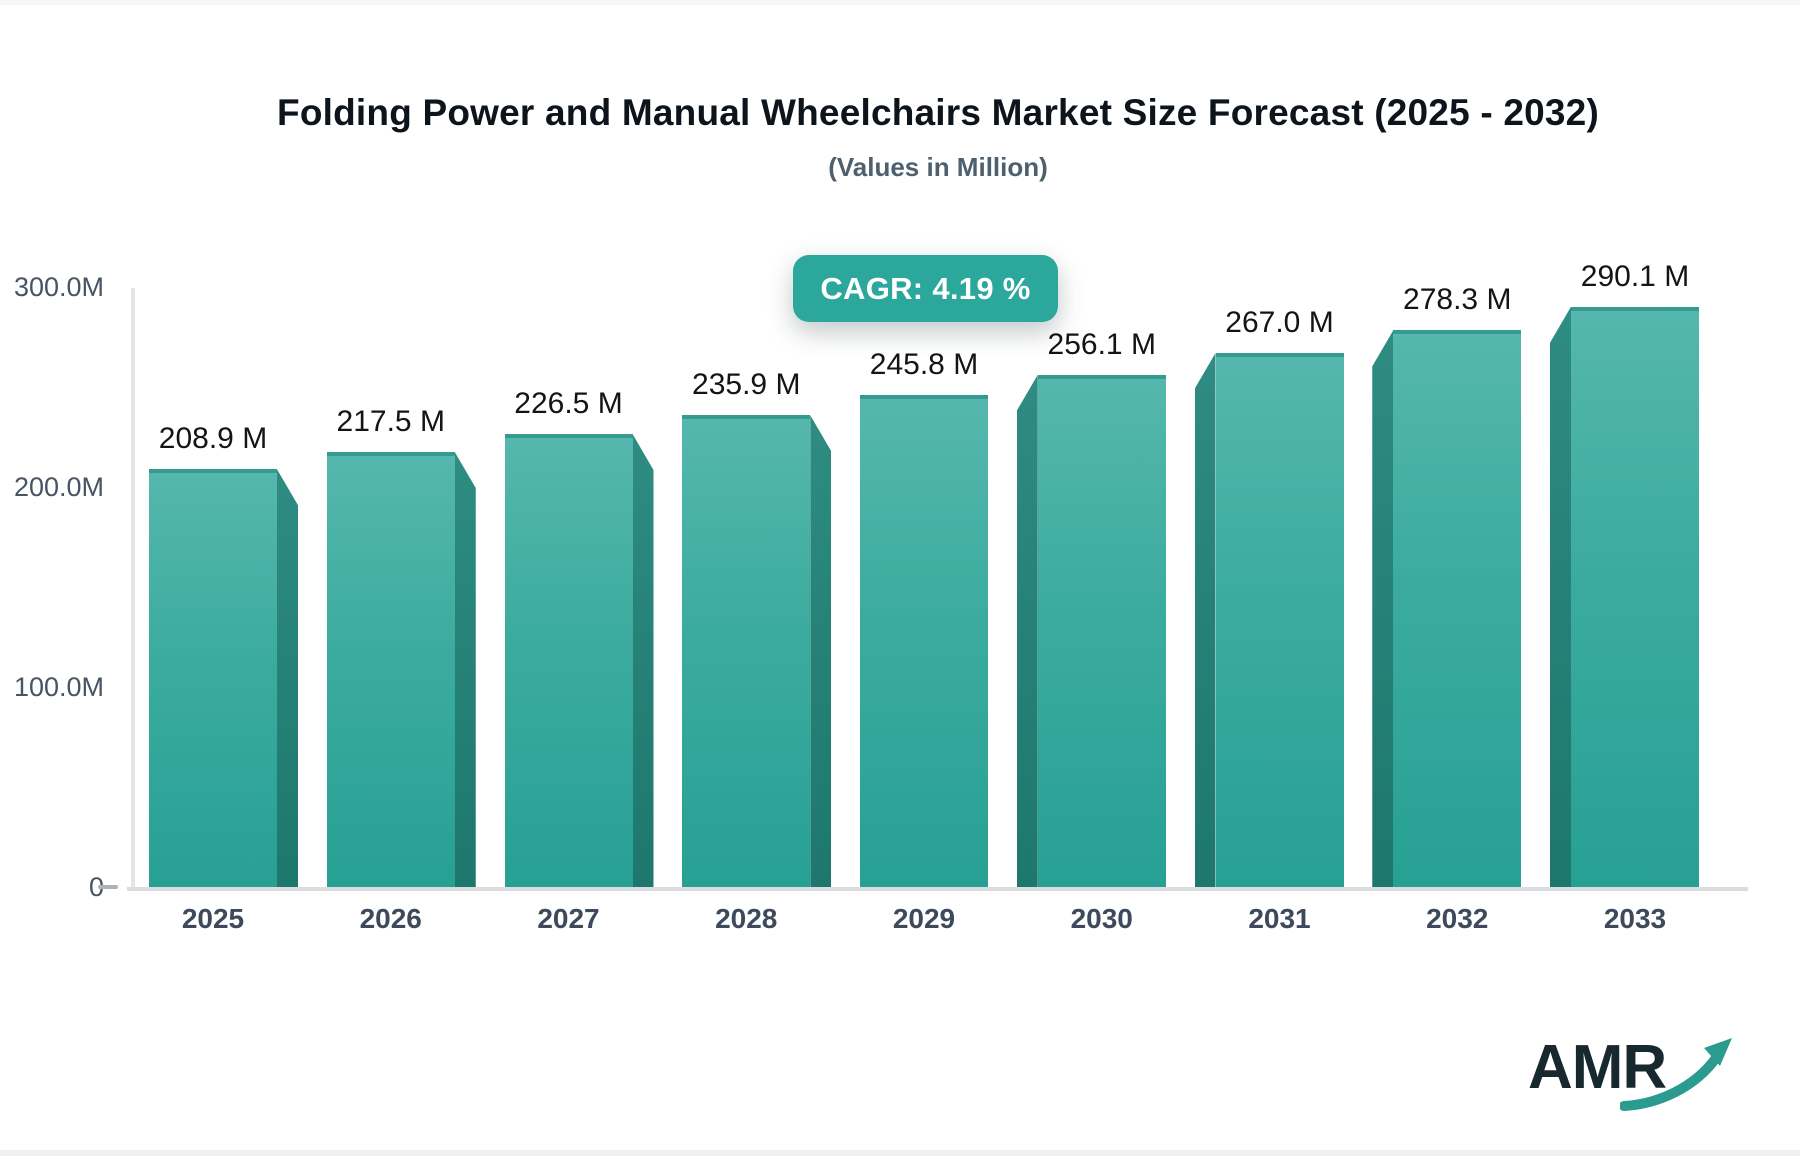  I want to click on chart-subtitle: (Values in Million), so click(938, 167).